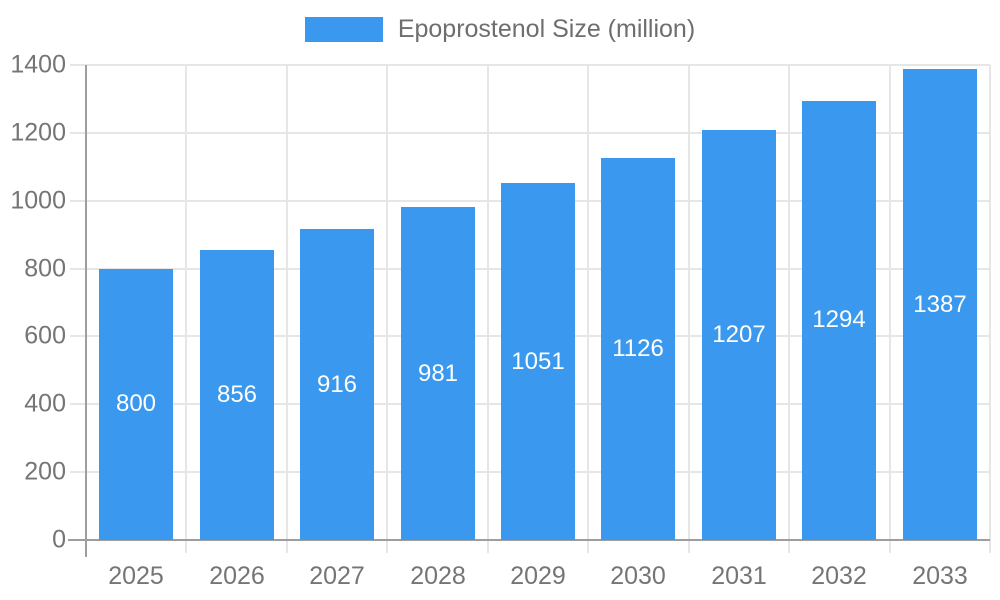 The height and width of the screenshot is (600, 1000). I want to click on y-axis-tick-label: 600, so click(45, 335).